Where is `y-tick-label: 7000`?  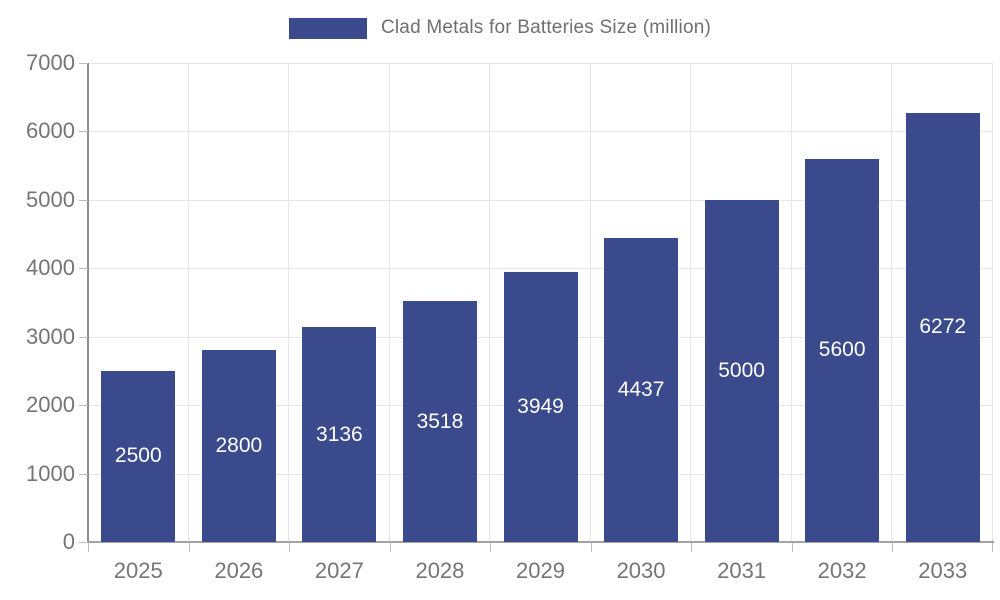
y-tick-label: 7000 is located at coordinates (50, 62).